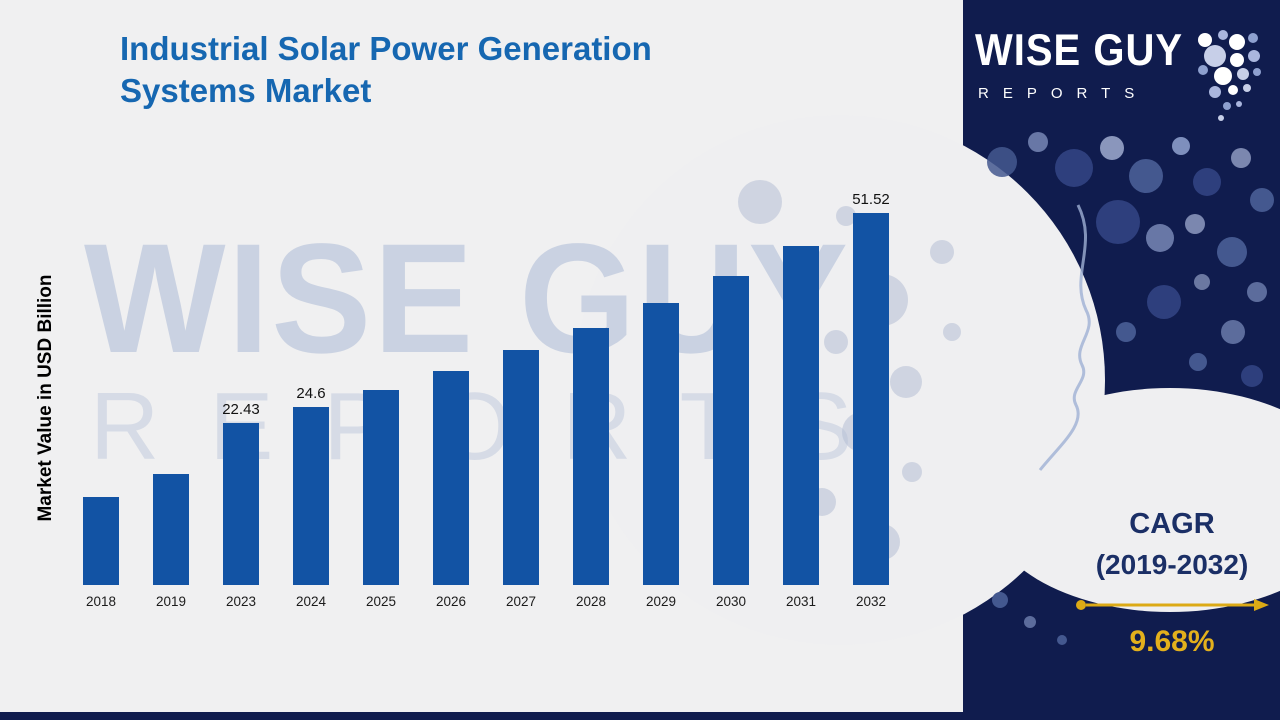 This screenshot has width=1280, height=720. What do you see at coordinates (1172, 641) in the screenshot?
I see `cagr-value: 9.68%` at bounding box center [1172, 641].